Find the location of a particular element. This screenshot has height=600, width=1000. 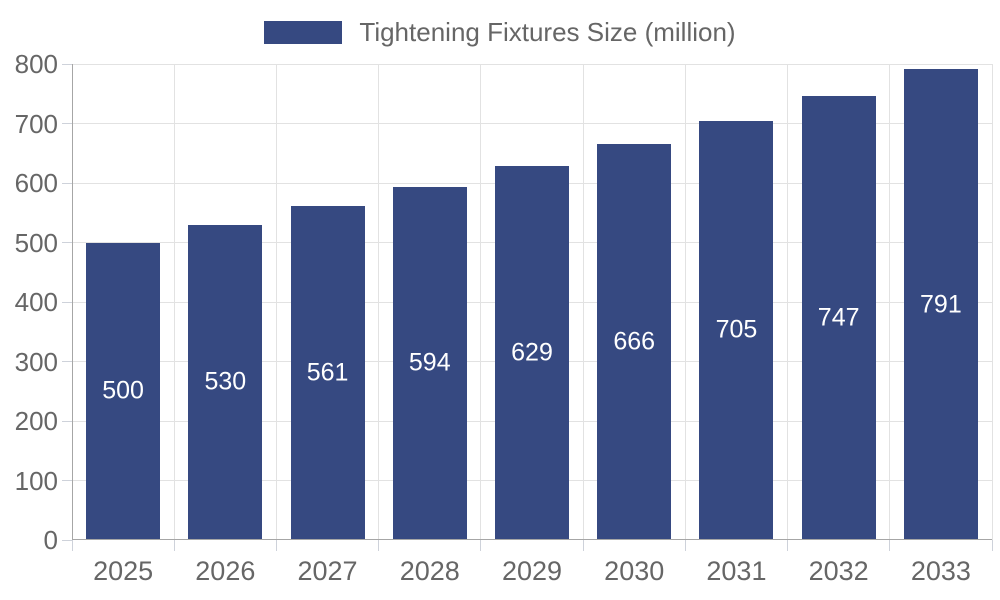

bar-value-label: 705 is located at coordinates (736, 329).